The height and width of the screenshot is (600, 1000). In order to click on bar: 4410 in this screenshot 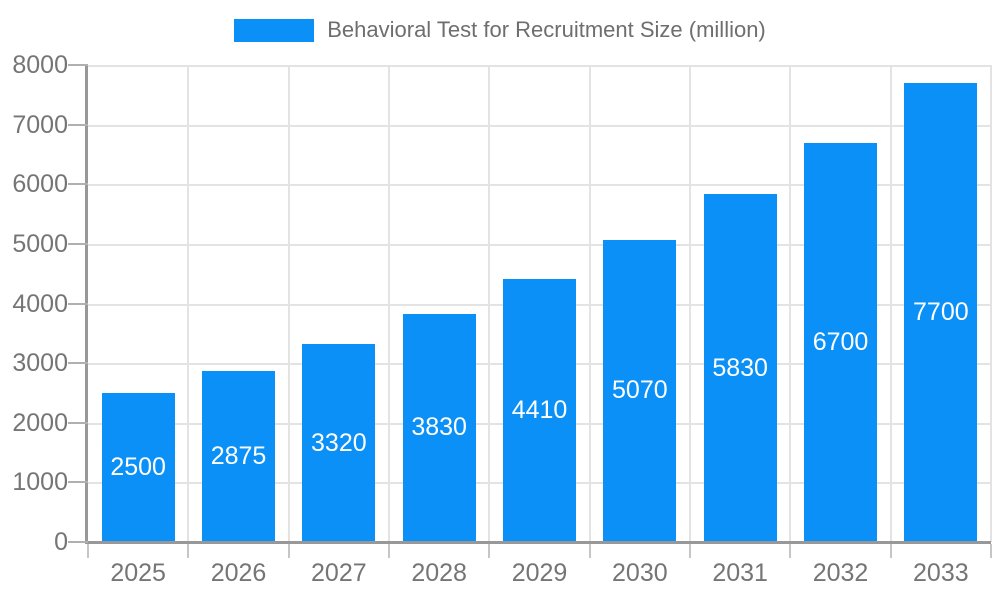, I will do `click(539, 410)`.